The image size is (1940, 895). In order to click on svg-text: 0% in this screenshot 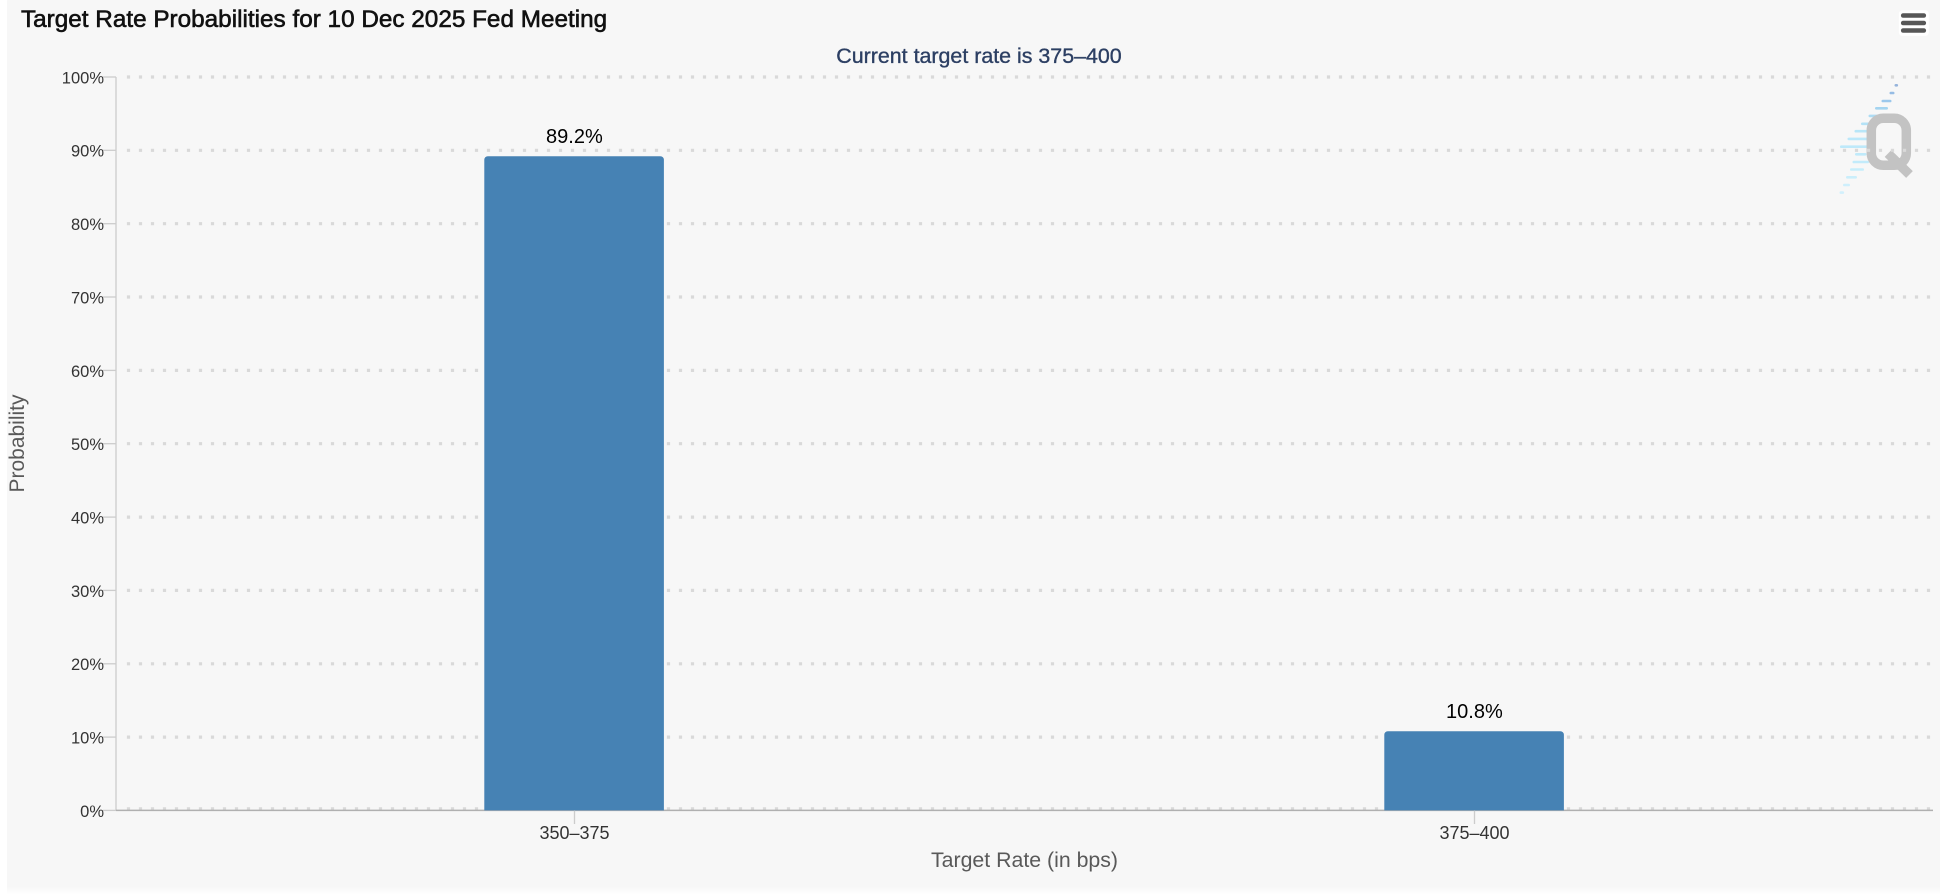, I will do `click(92, 812)`.